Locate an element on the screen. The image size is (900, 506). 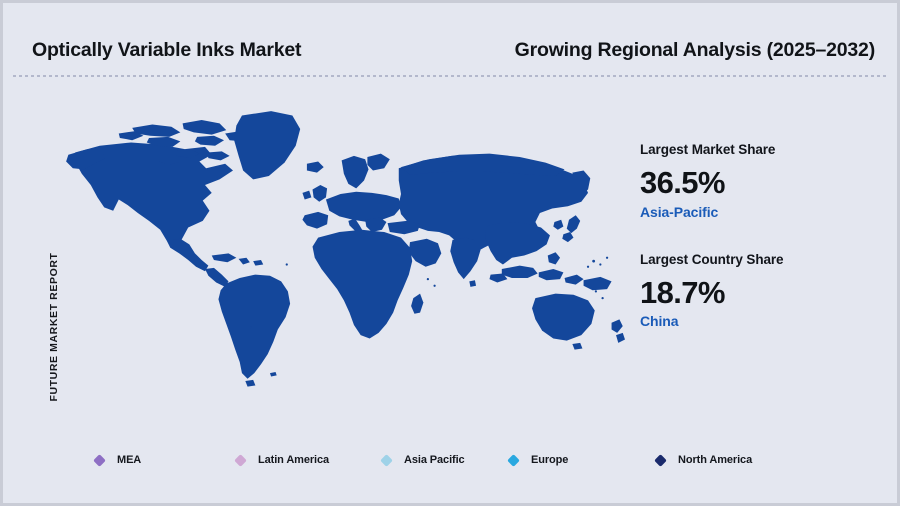
legend-item: North America is located at coordinates (703, 460).